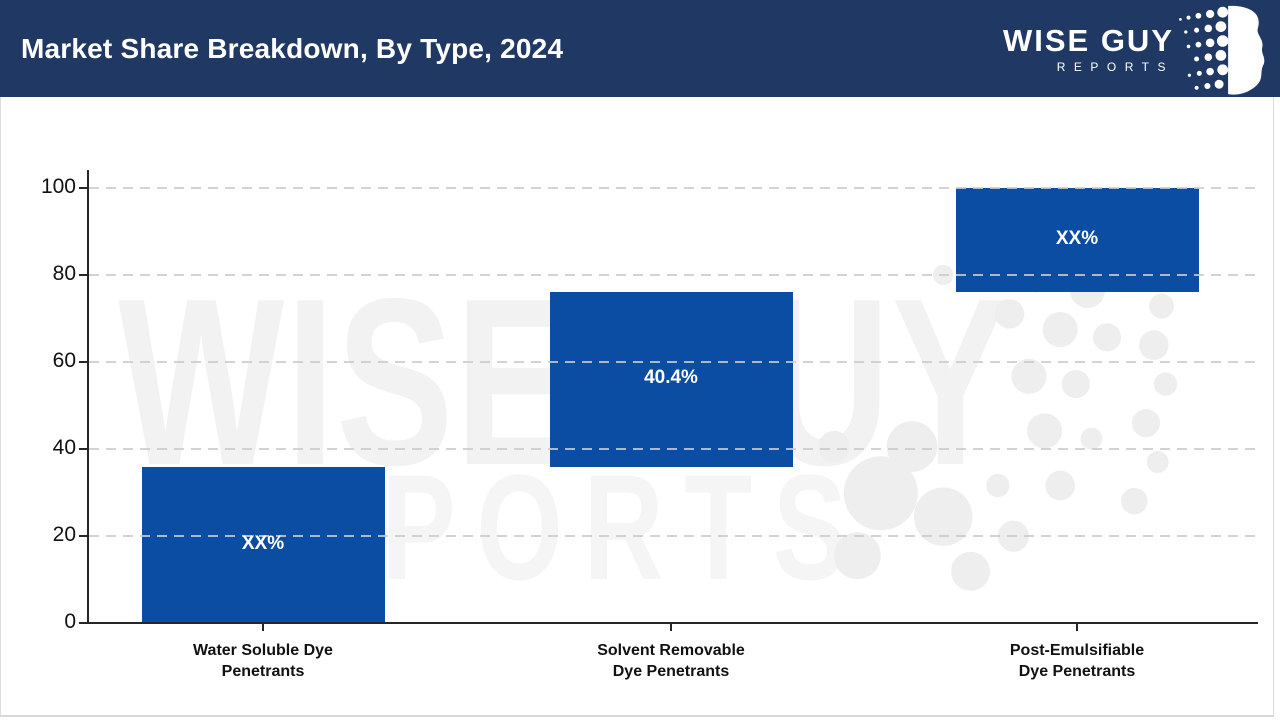 The image size is (1280, 720). Describe the element at coordinates (58, 186) in the screenshot. I see `y-axis-tick-label: 100` at that location.